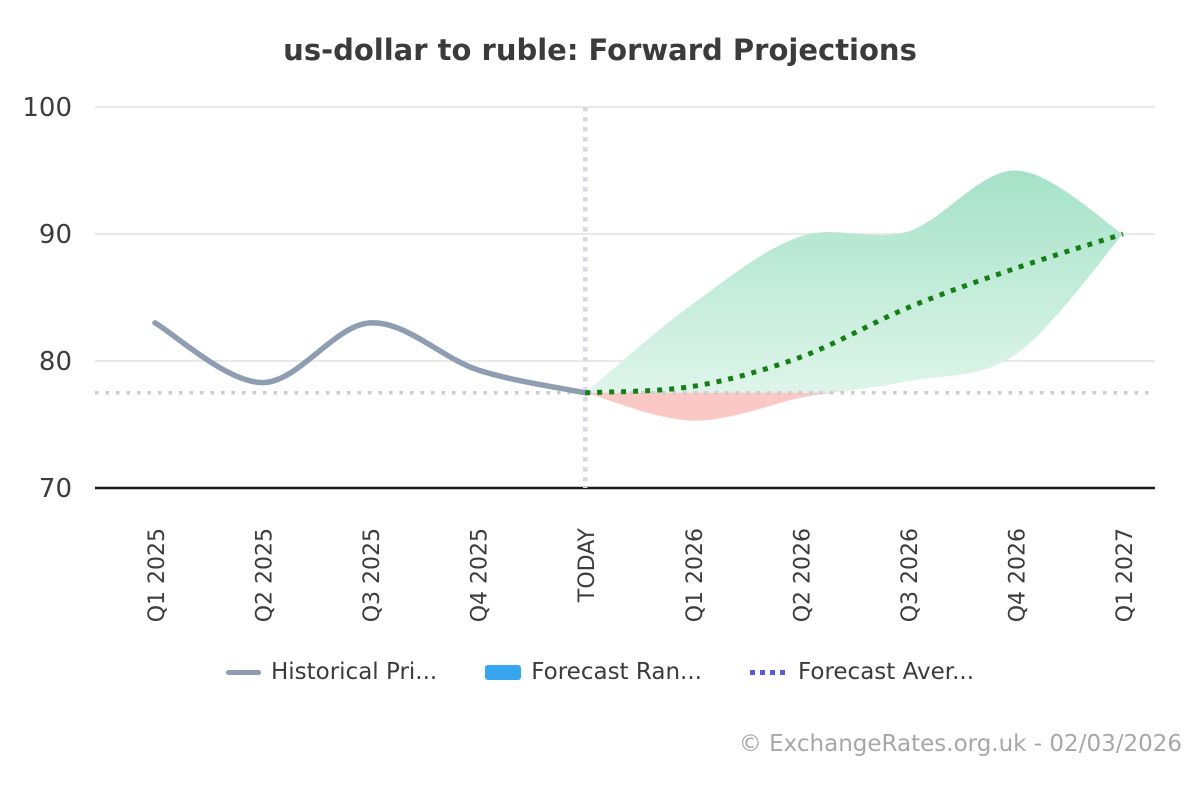 Image resolution: width=1200 pixels, height=800 pixels. I want to click on y-tick-label: 70, so click(55, 489).